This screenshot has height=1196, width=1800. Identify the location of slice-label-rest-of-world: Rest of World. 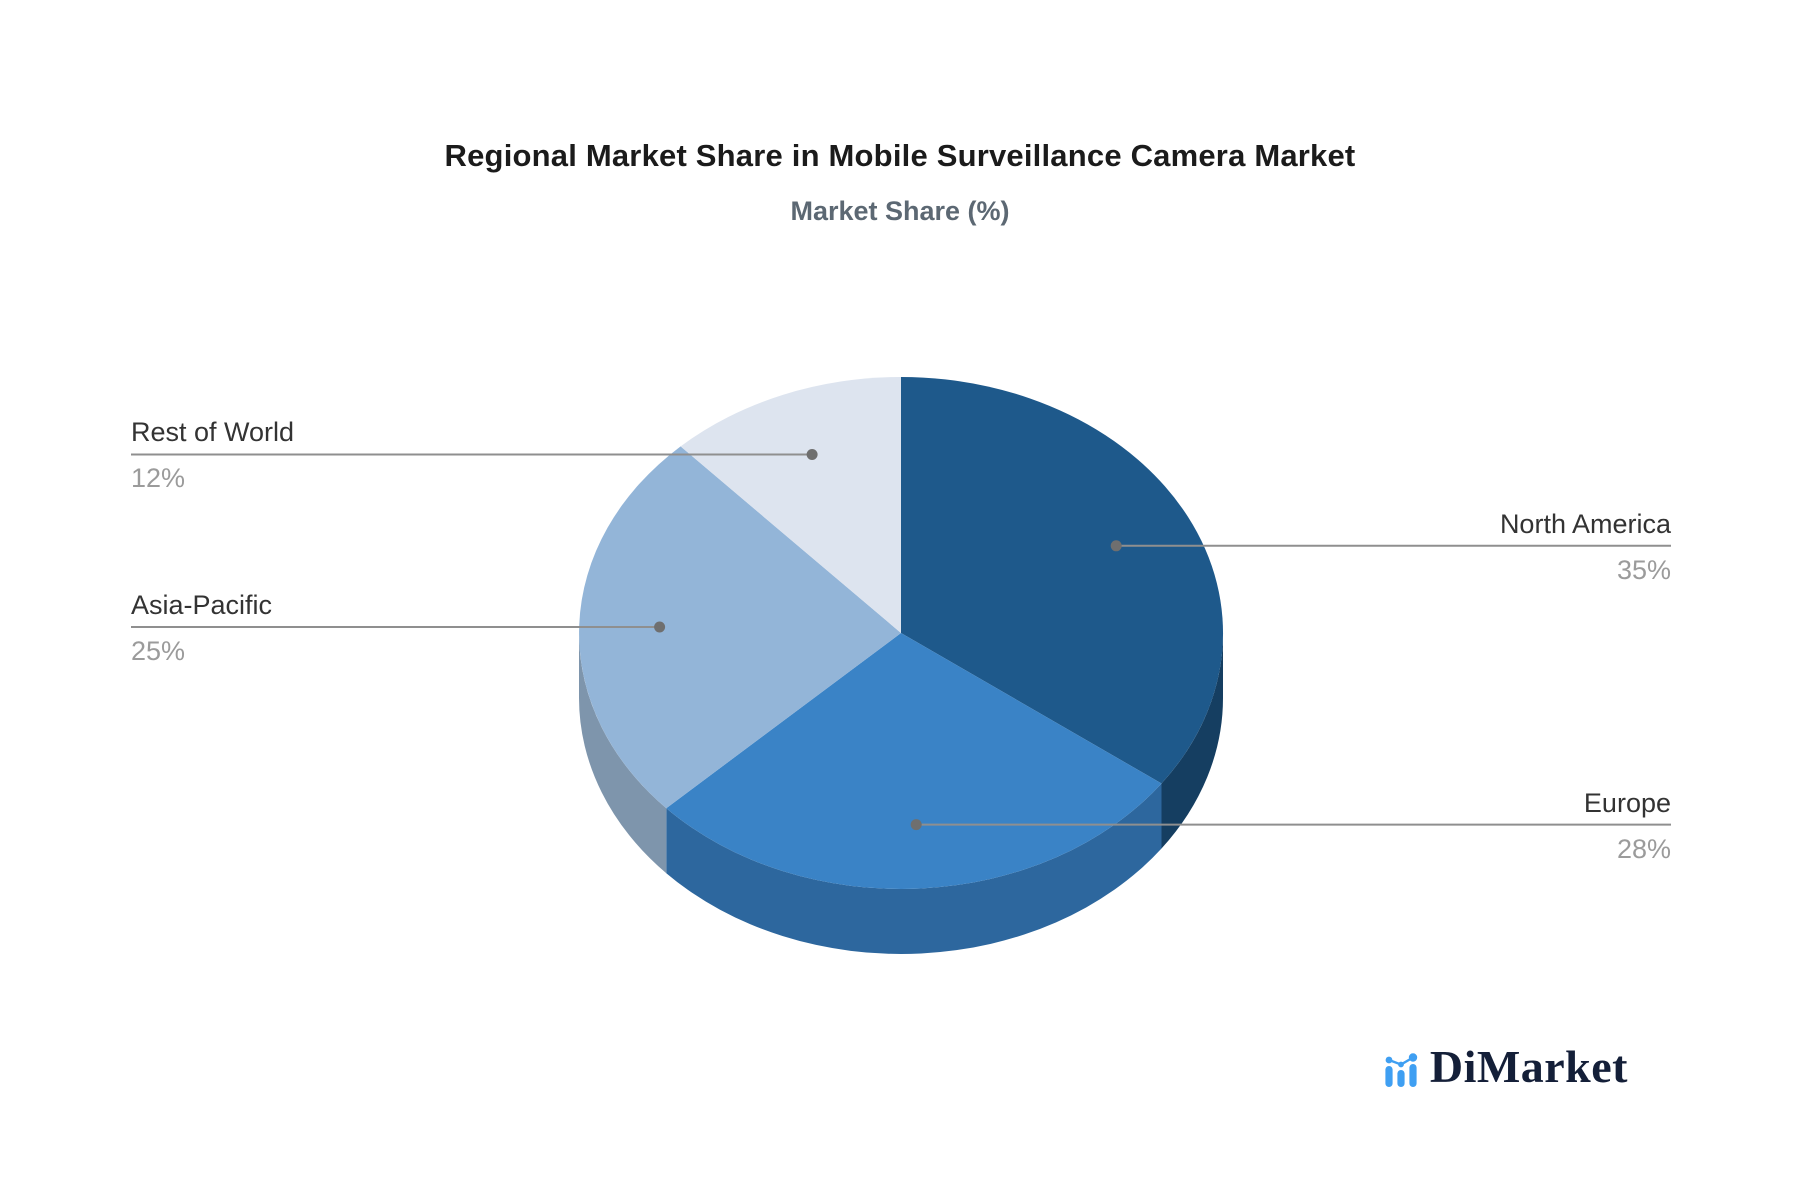
(213, 432).